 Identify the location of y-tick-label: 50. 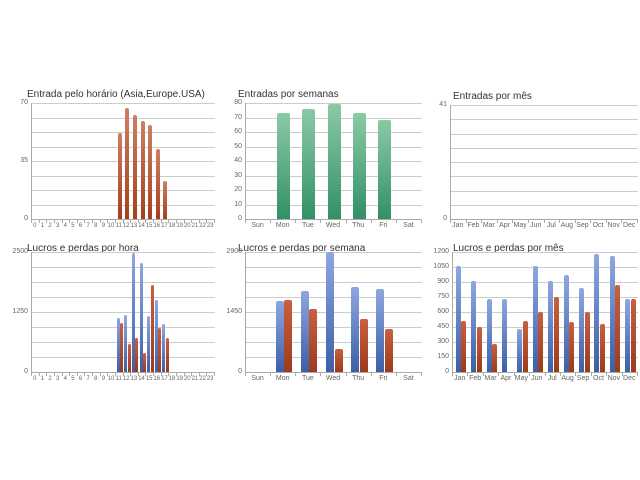
(238, 146).